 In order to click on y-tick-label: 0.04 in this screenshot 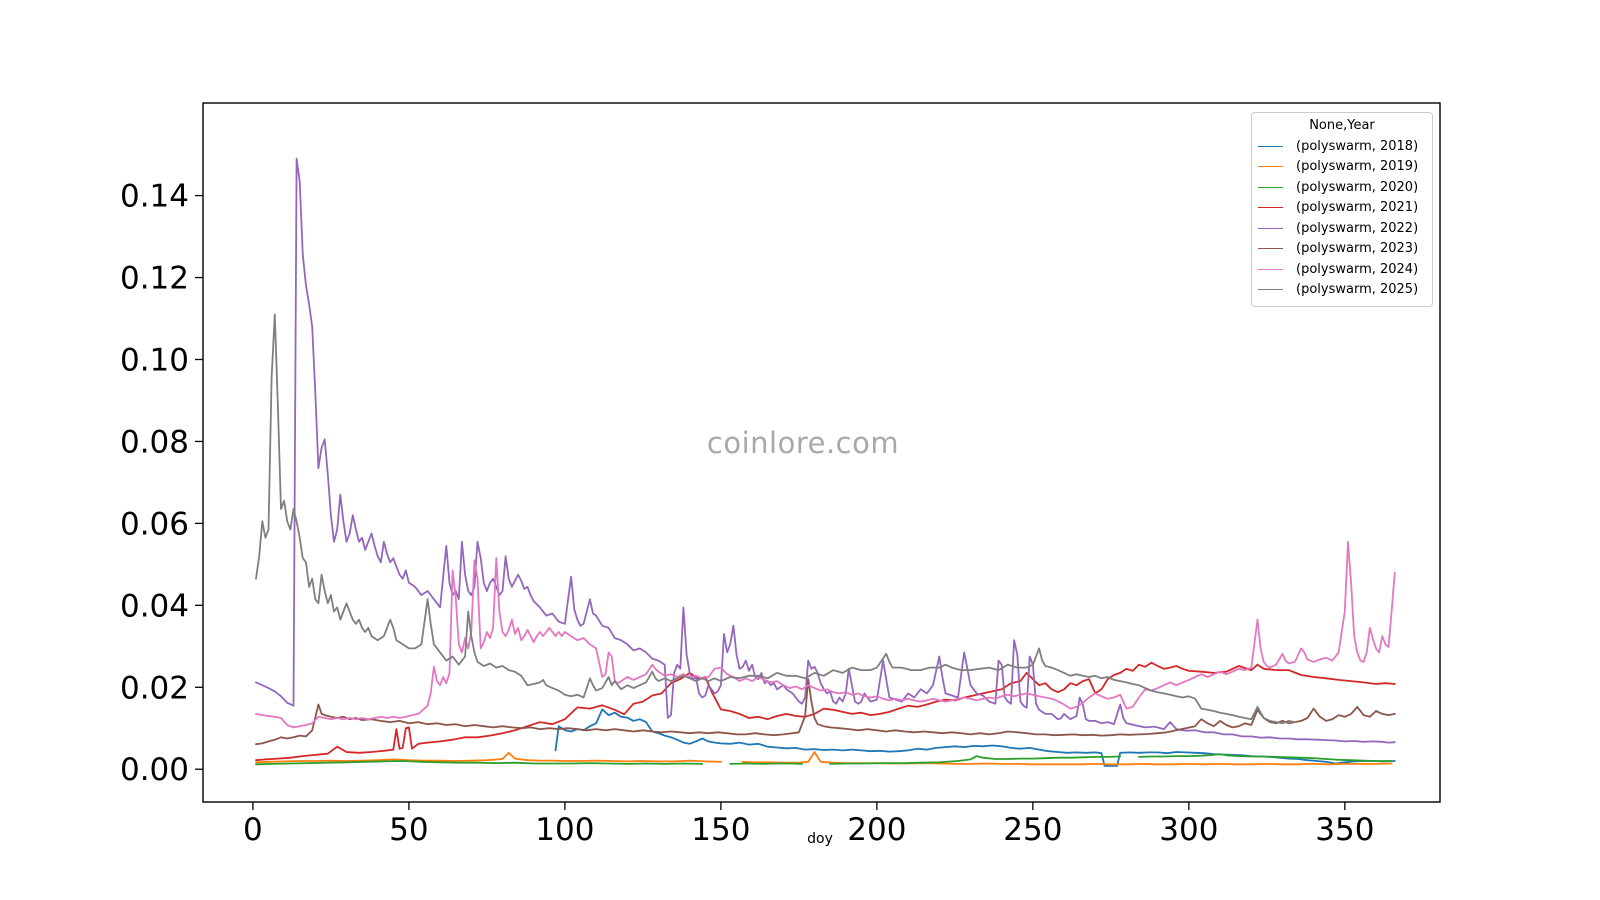, I will do `click(154, 606)`.